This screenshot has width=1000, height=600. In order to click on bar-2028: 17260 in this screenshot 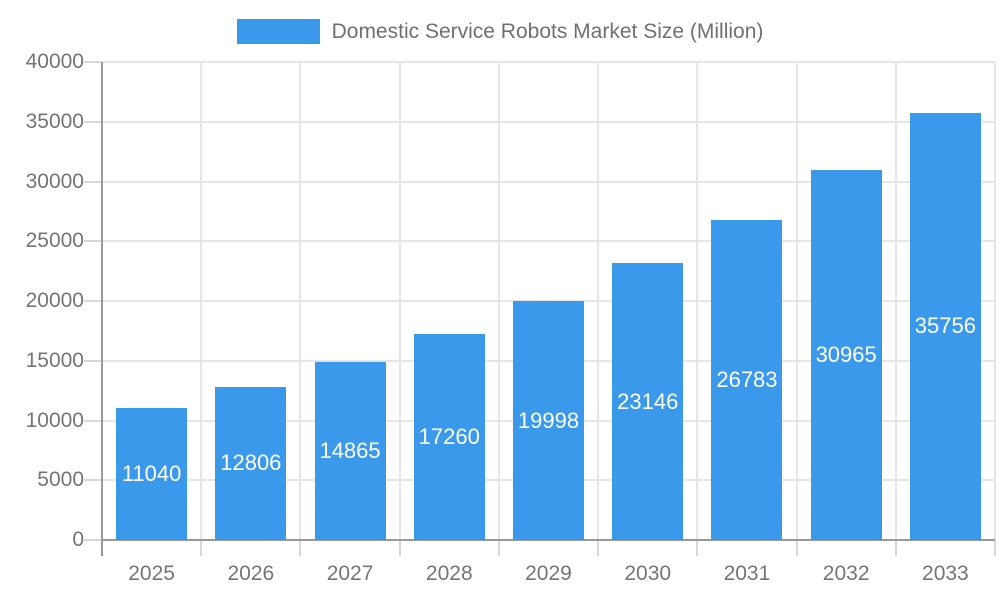, I will do `click(449, 436)`.